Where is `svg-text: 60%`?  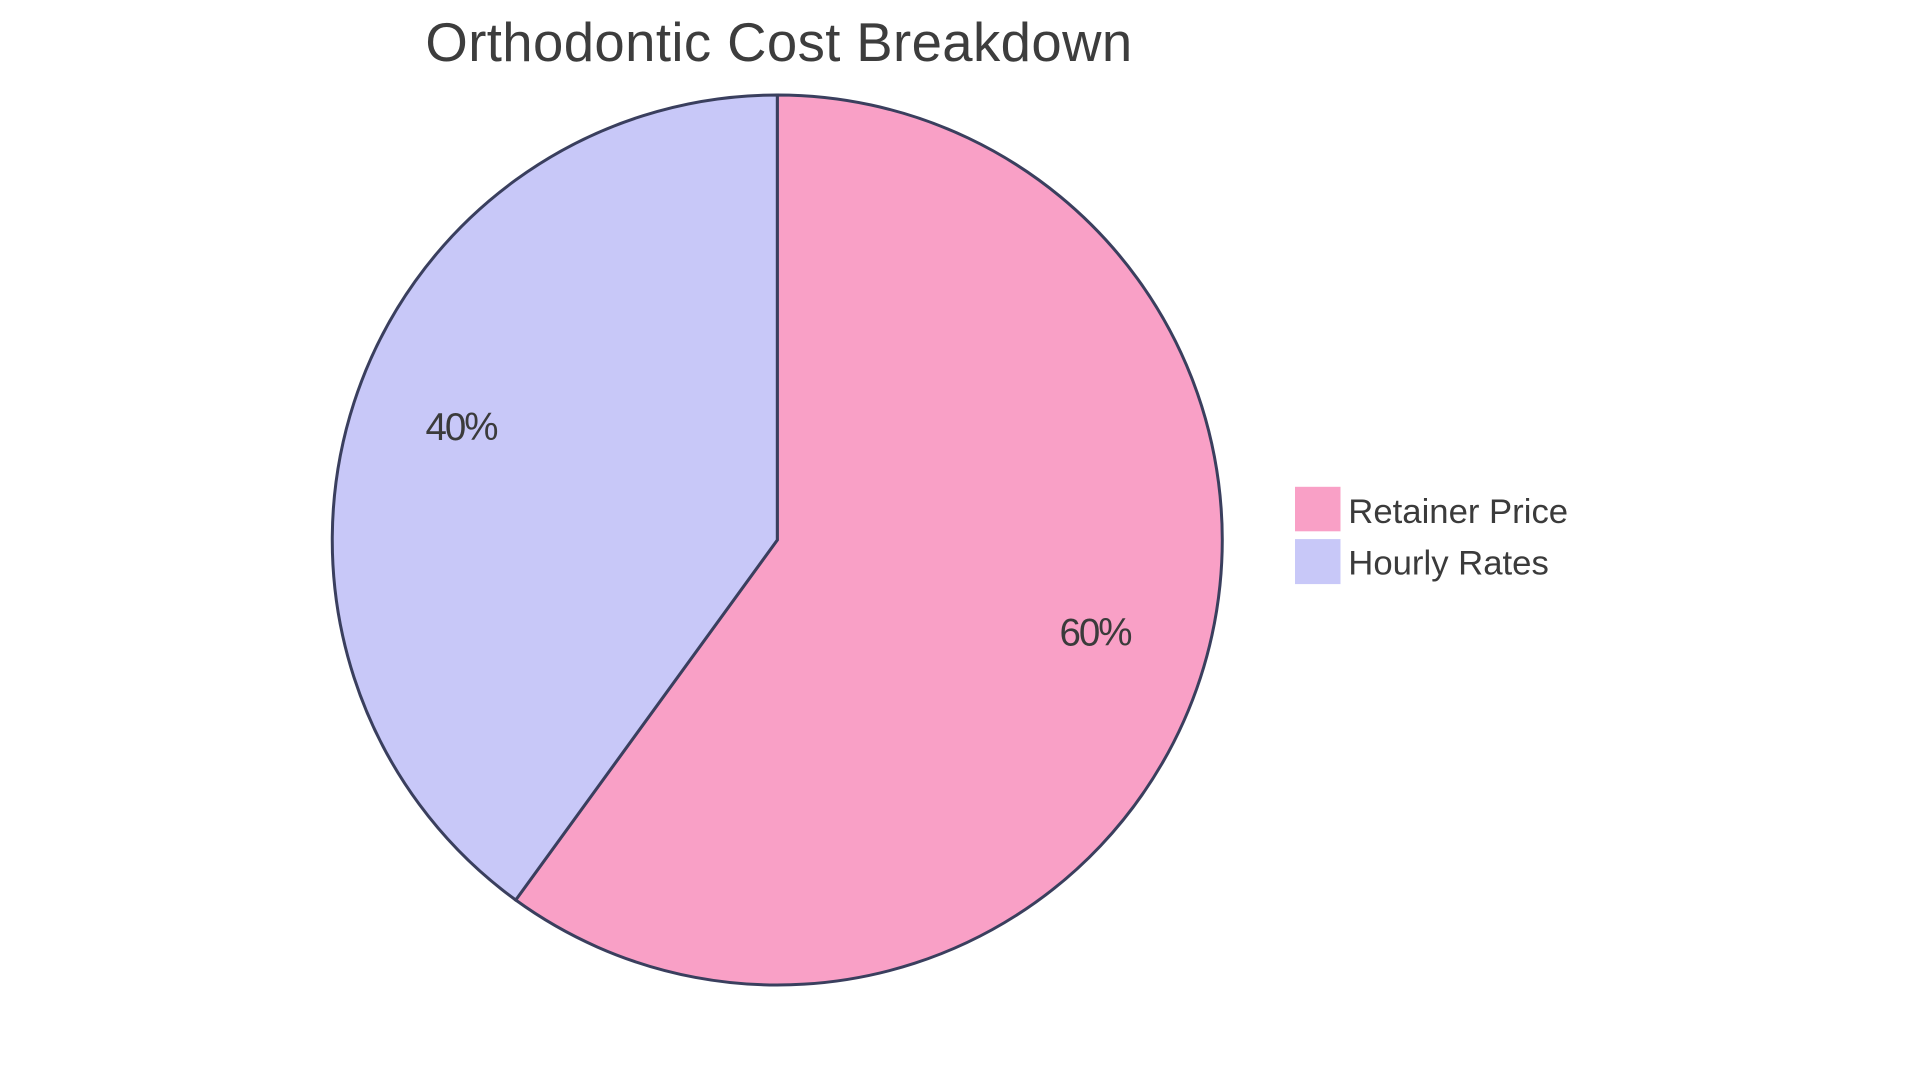 svg-text: 60% is located at coordinates (1095, 633).